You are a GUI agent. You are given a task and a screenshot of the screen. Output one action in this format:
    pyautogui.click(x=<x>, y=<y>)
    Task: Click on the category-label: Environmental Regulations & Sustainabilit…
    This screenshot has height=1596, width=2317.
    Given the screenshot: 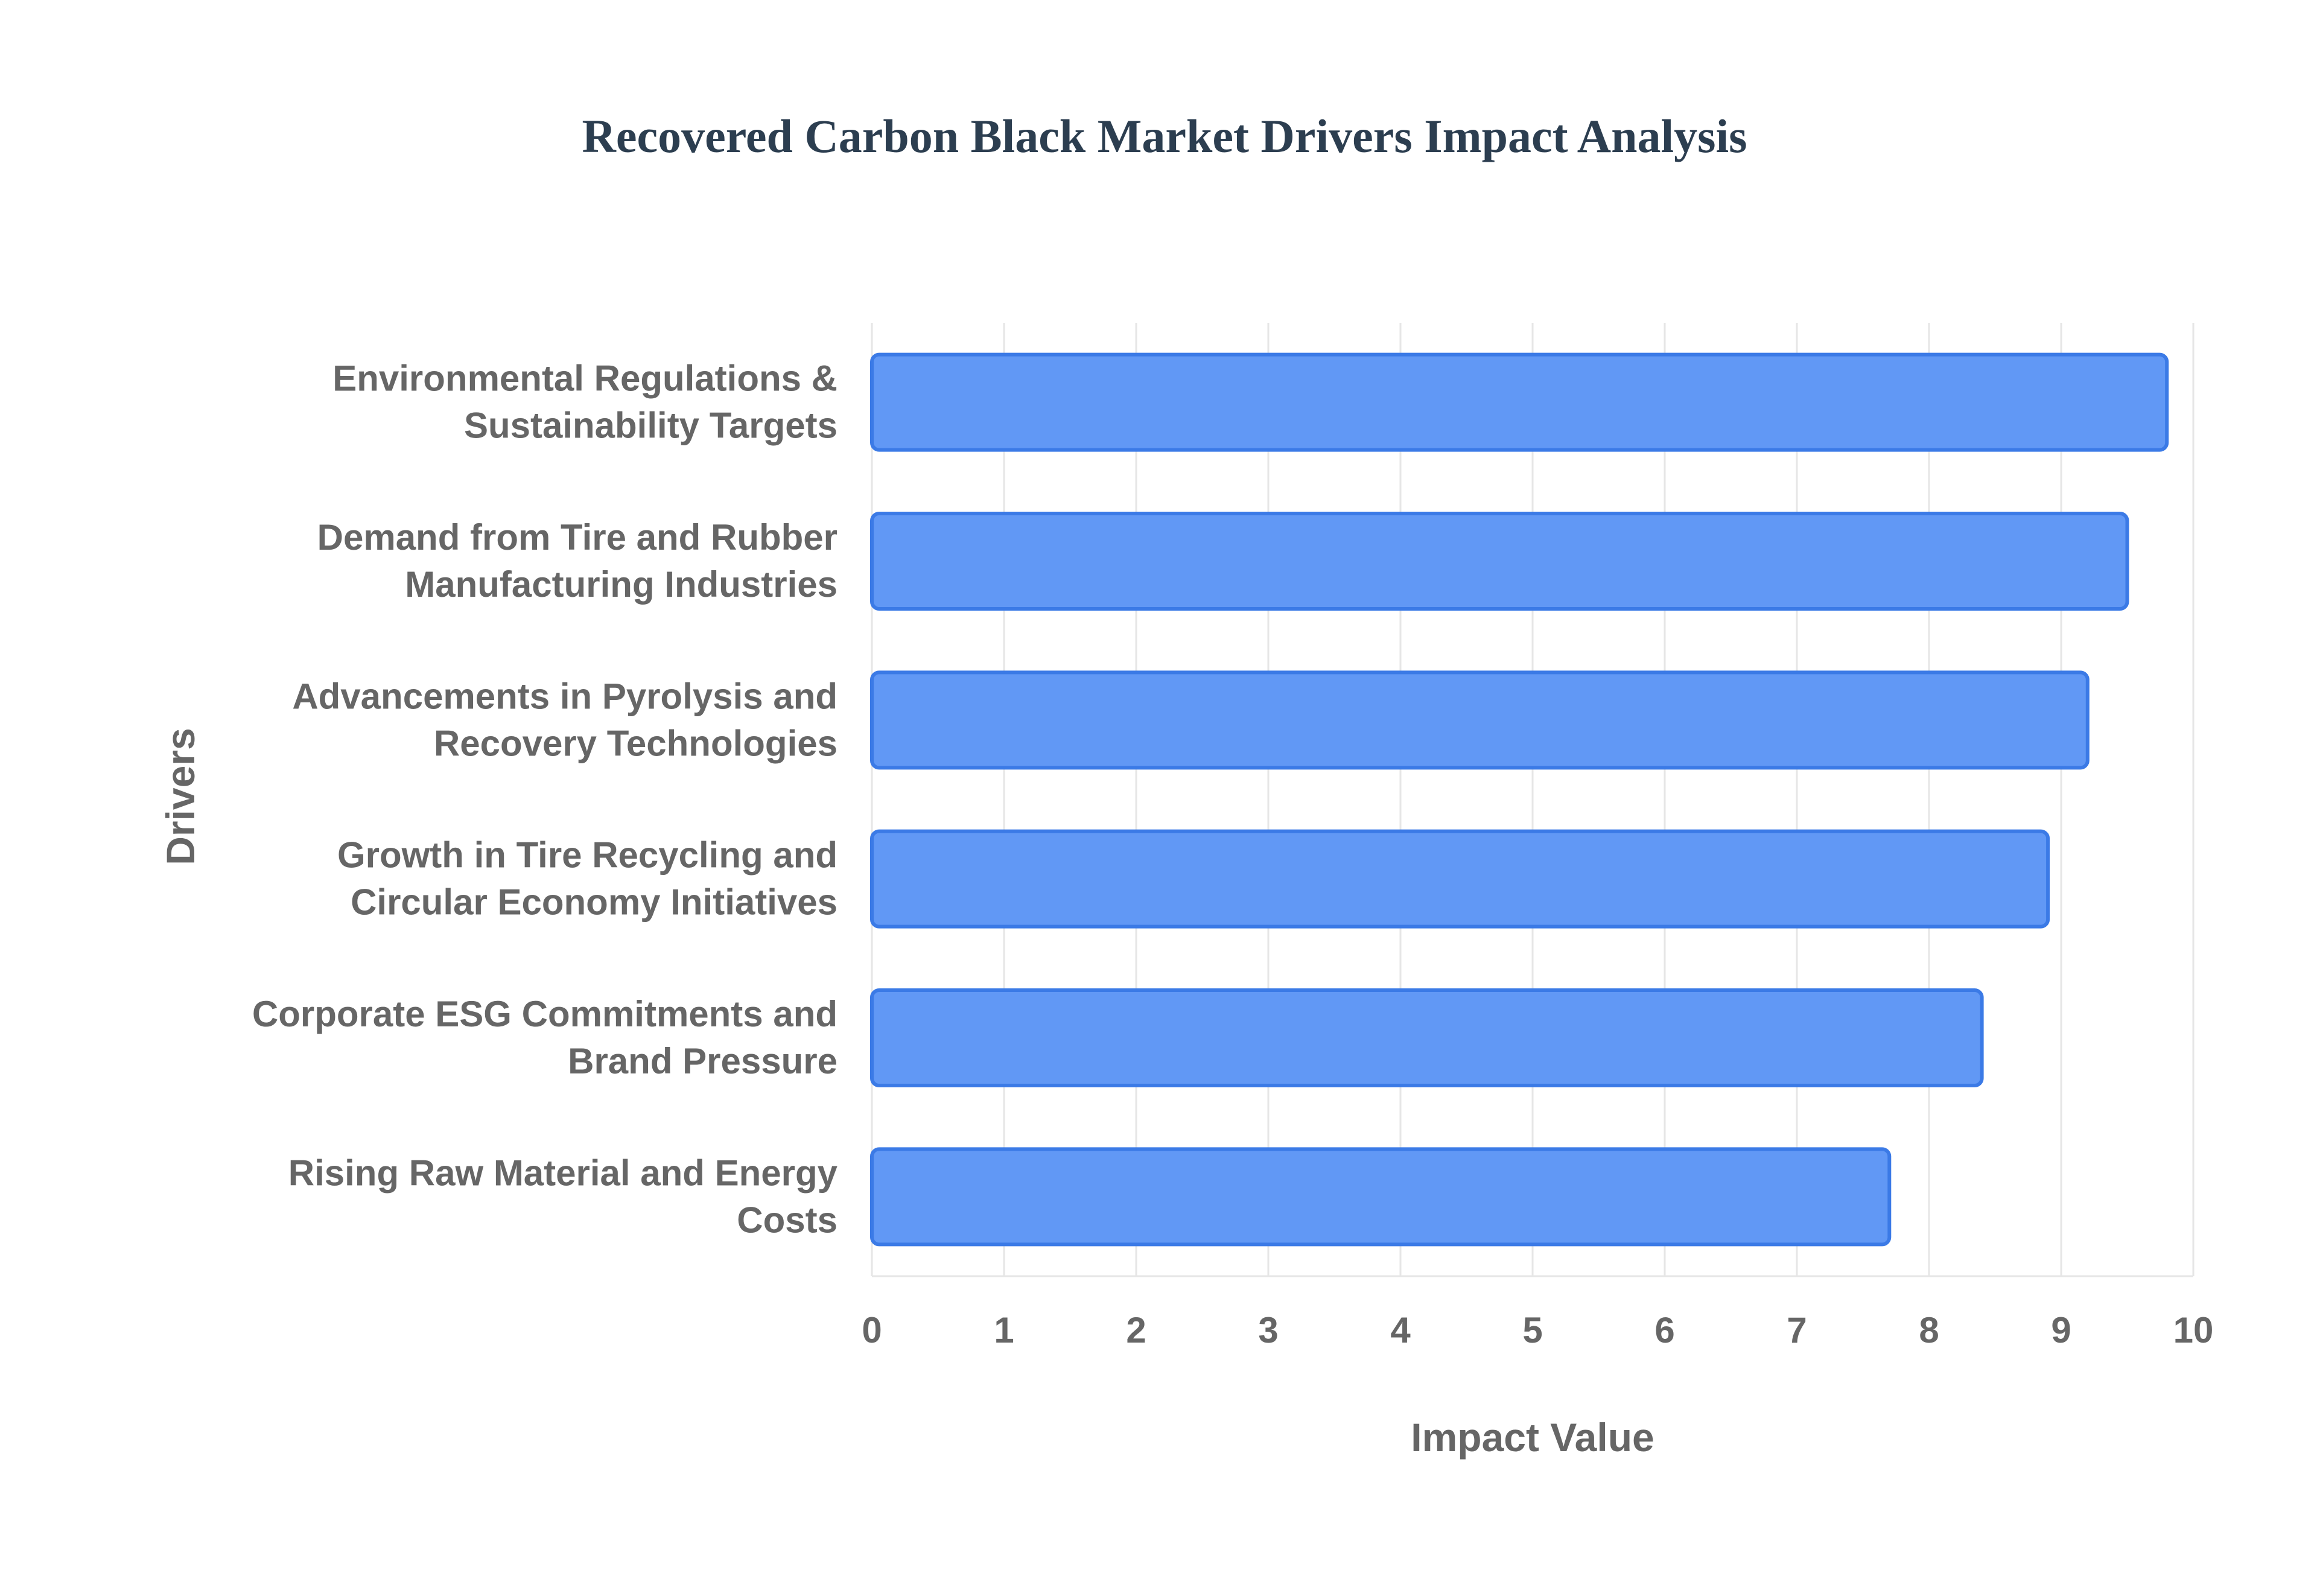 What is the action you would take?
    pyautogui.click(x=584, y=402)
    